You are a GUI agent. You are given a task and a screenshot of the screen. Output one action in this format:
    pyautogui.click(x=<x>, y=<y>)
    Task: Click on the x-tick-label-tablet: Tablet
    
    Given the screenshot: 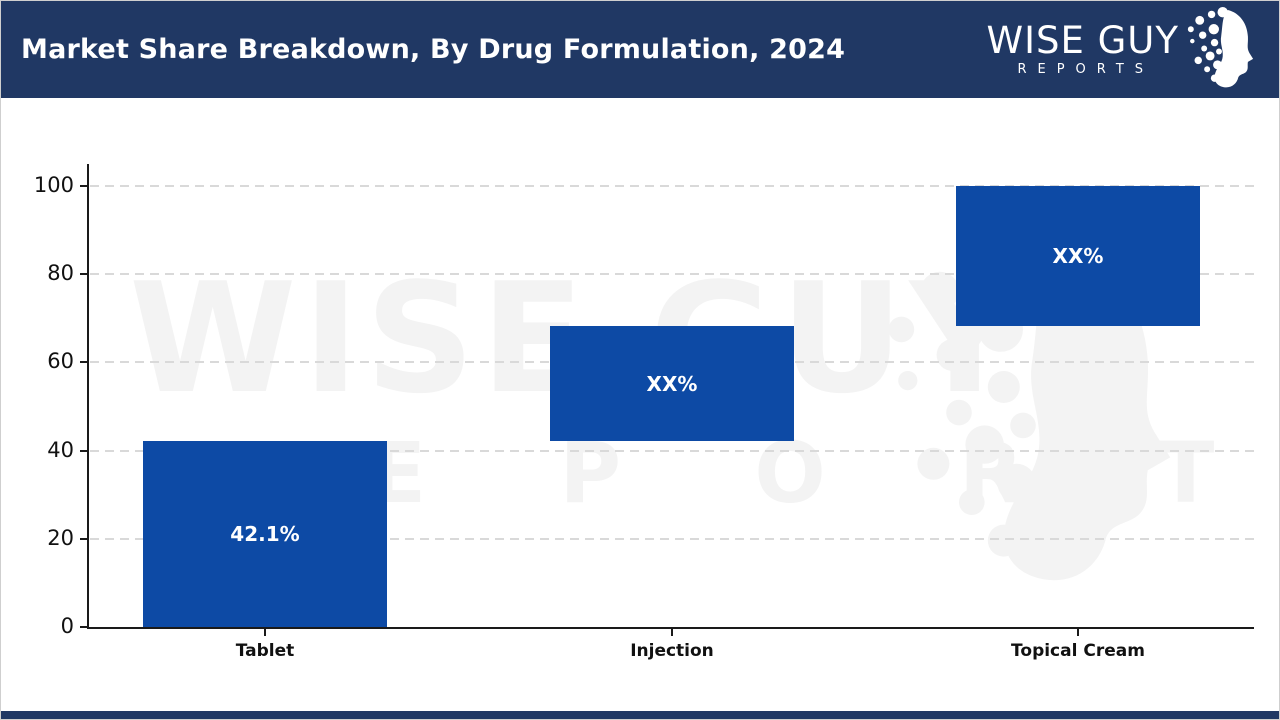 What is the action you would take?
    pyautogui.click(x=265, y=651)
    